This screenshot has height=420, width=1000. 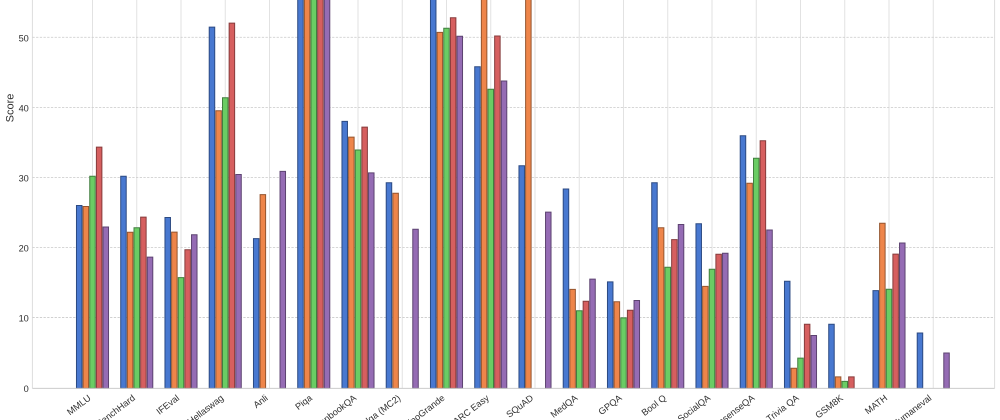 What do you see at coordinates (26, 389) in the screenshot?
I see `svg-text: 0` at bounding box center [26, 389].